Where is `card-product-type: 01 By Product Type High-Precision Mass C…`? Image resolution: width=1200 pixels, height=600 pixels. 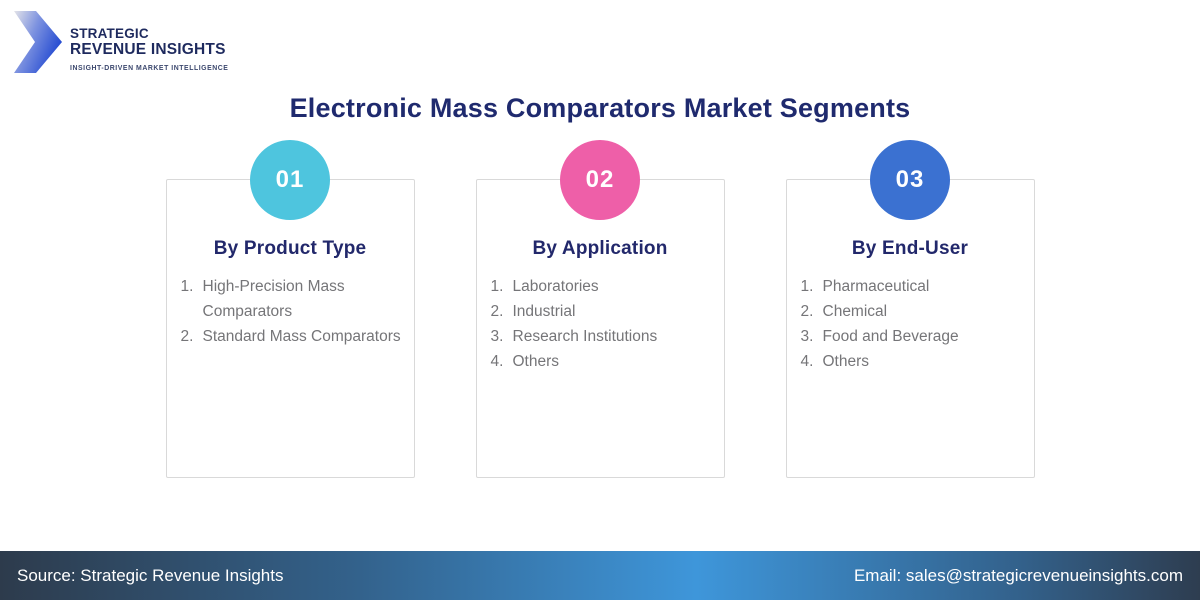
card-product-type: 01 By Product Type High-Precision Mass C… is located at coordinates (290, 309).